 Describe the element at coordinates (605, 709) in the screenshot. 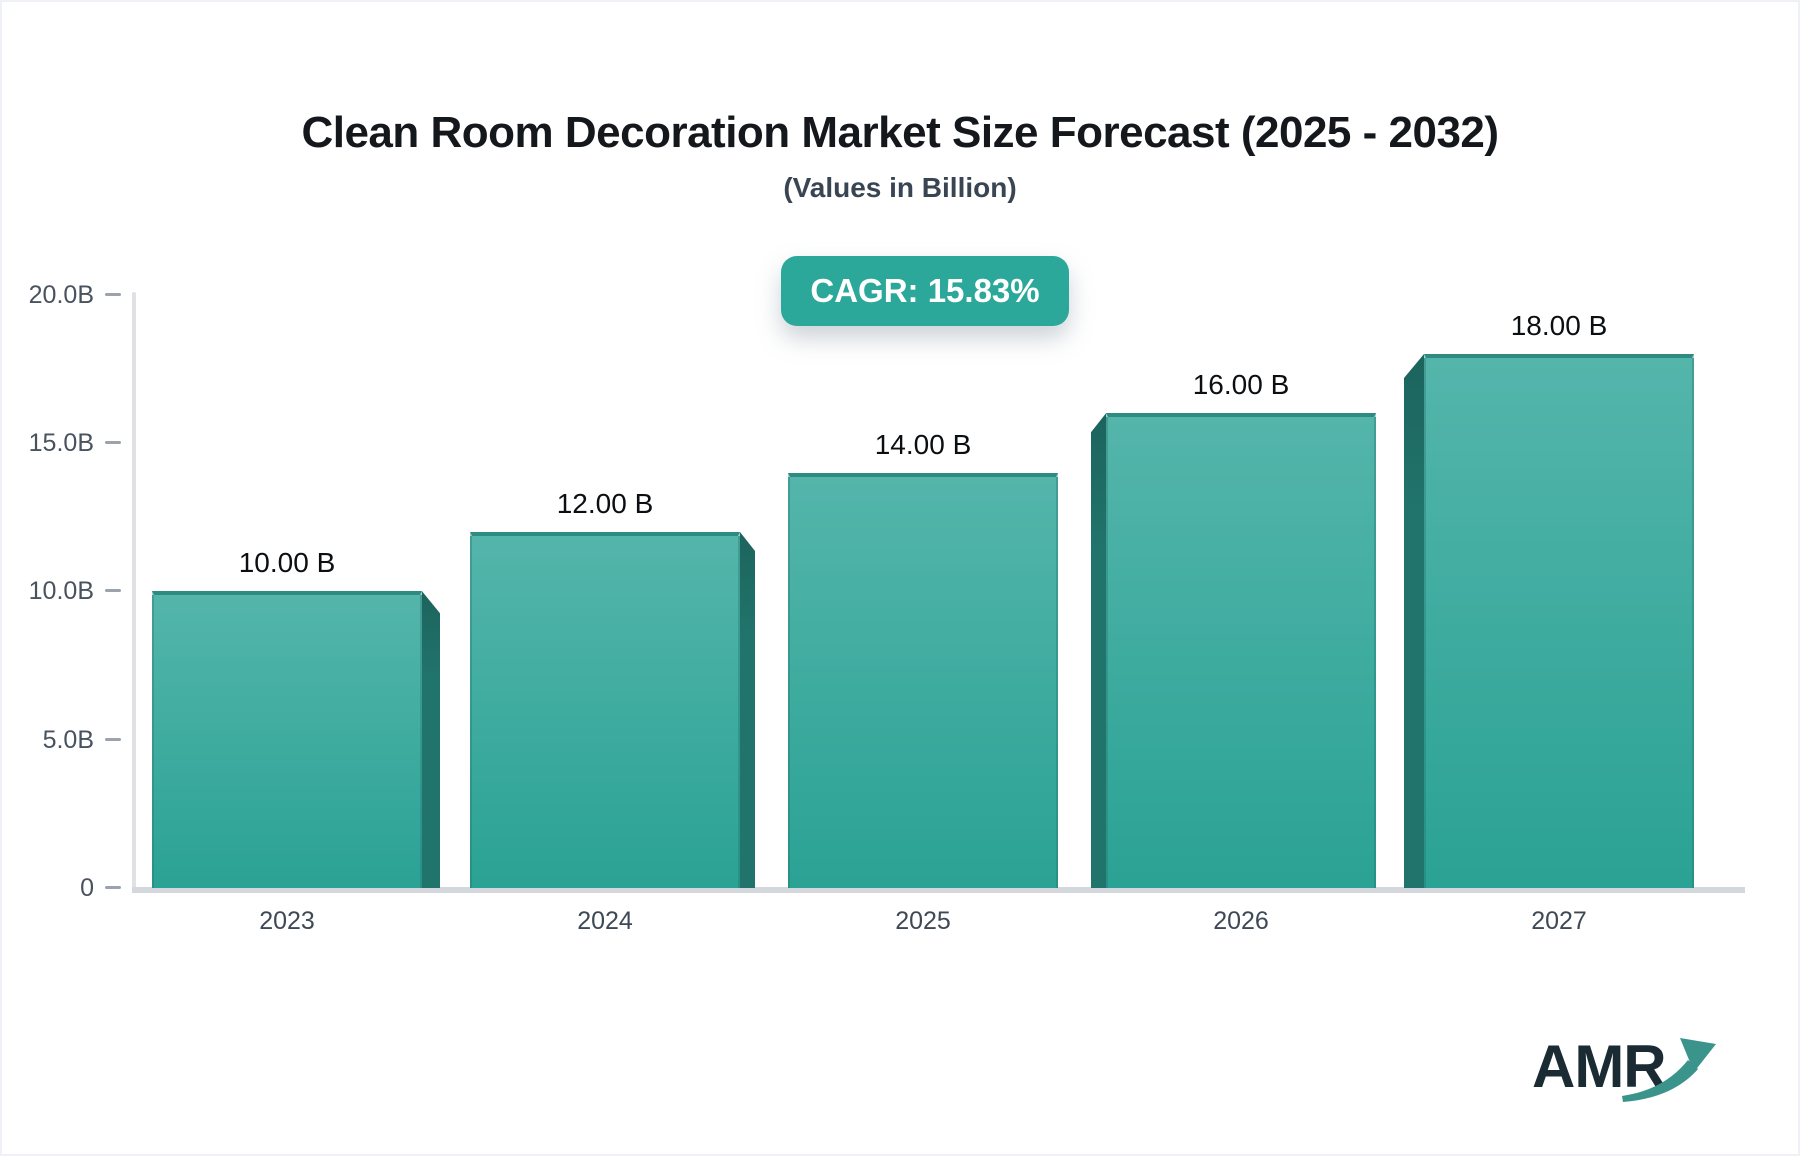

I see `bar-2024` at that location.